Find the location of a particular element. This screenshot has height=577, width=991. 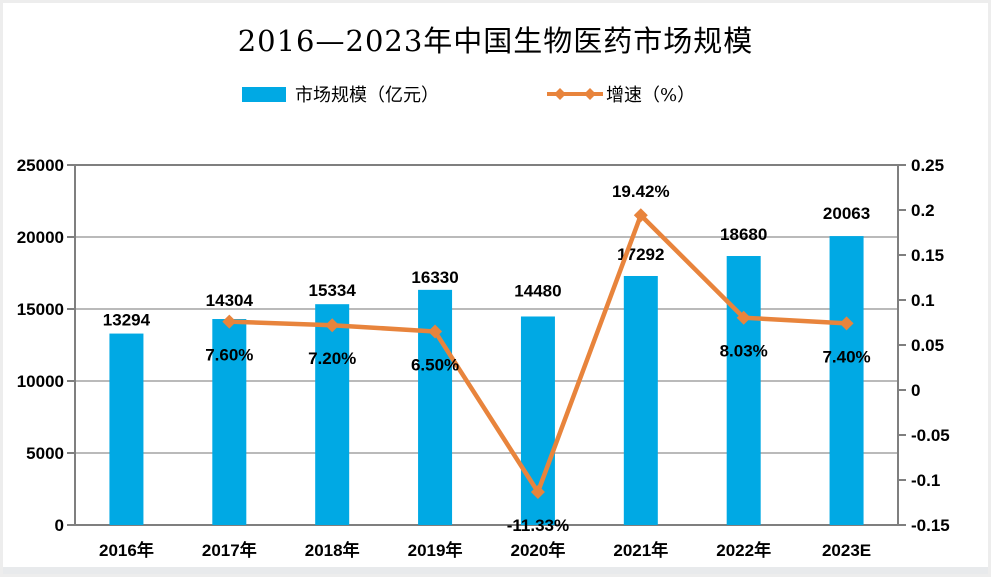

bar-value-label: 15334 is located at coordinates (333, 290).